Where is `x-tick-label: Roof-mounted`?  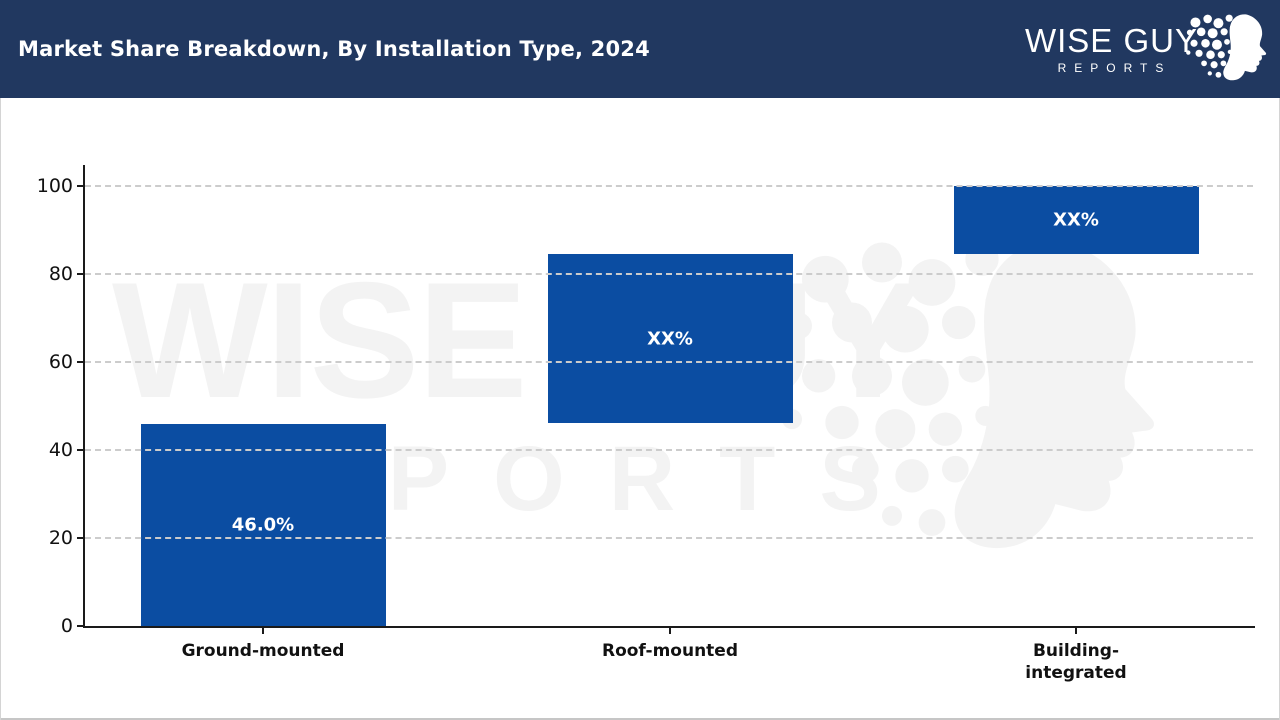
x-tick-label: Roof-mounted is located at coordinates (670, 651).